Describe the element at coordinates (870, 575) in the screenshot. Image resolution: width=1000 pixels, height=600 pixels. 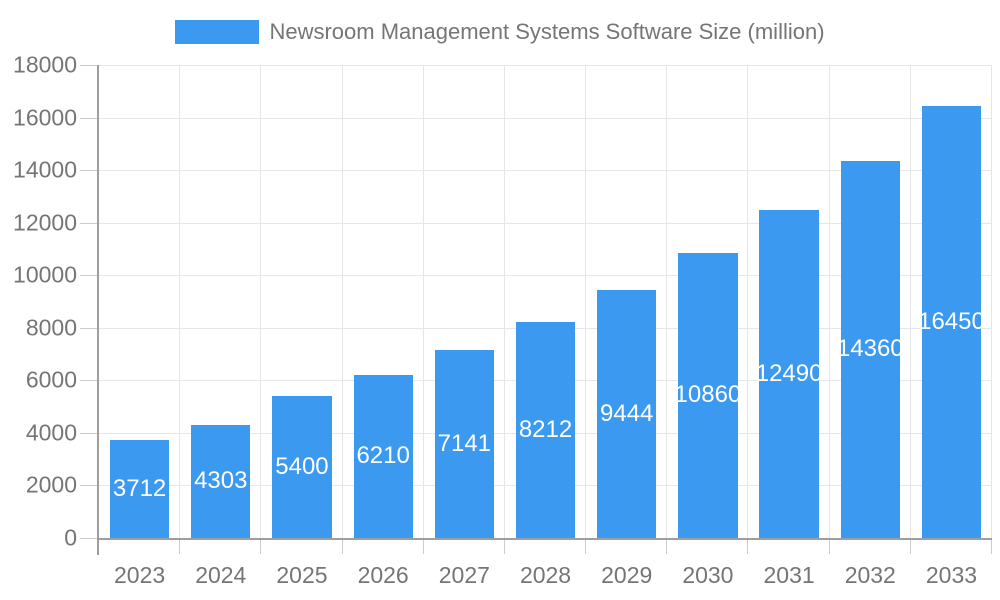
I see `x-axis-tick-label: 2032` at that location.